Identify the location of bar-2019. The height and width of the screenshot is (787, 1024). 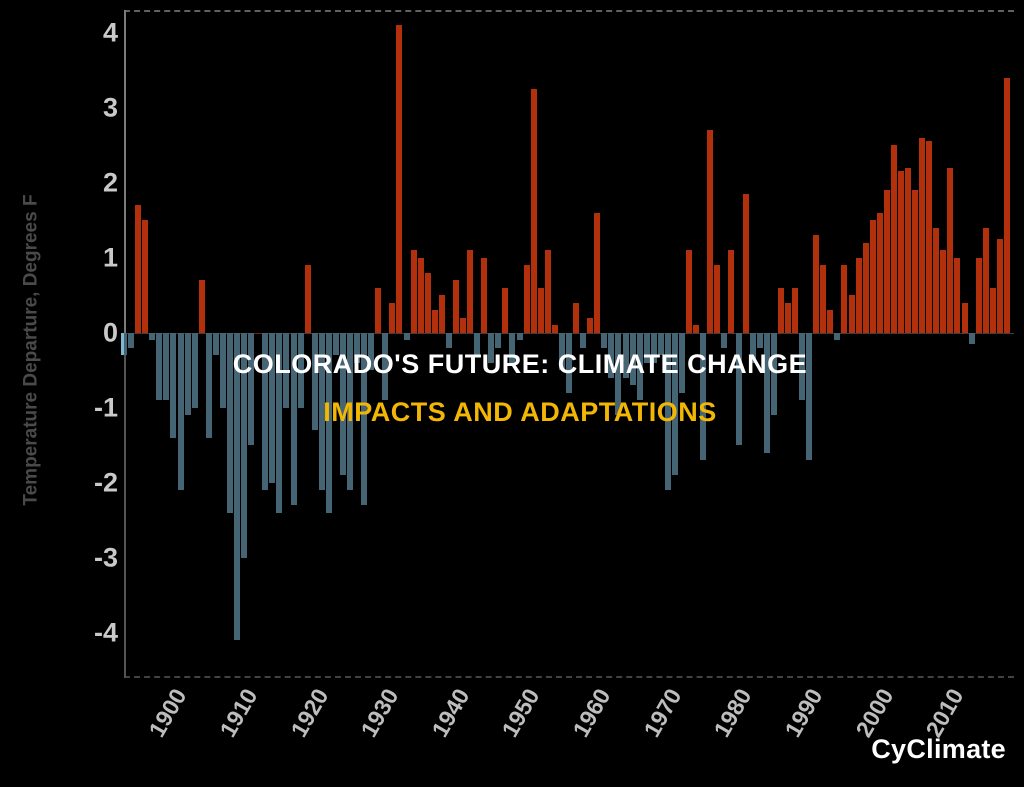
(999, 285).